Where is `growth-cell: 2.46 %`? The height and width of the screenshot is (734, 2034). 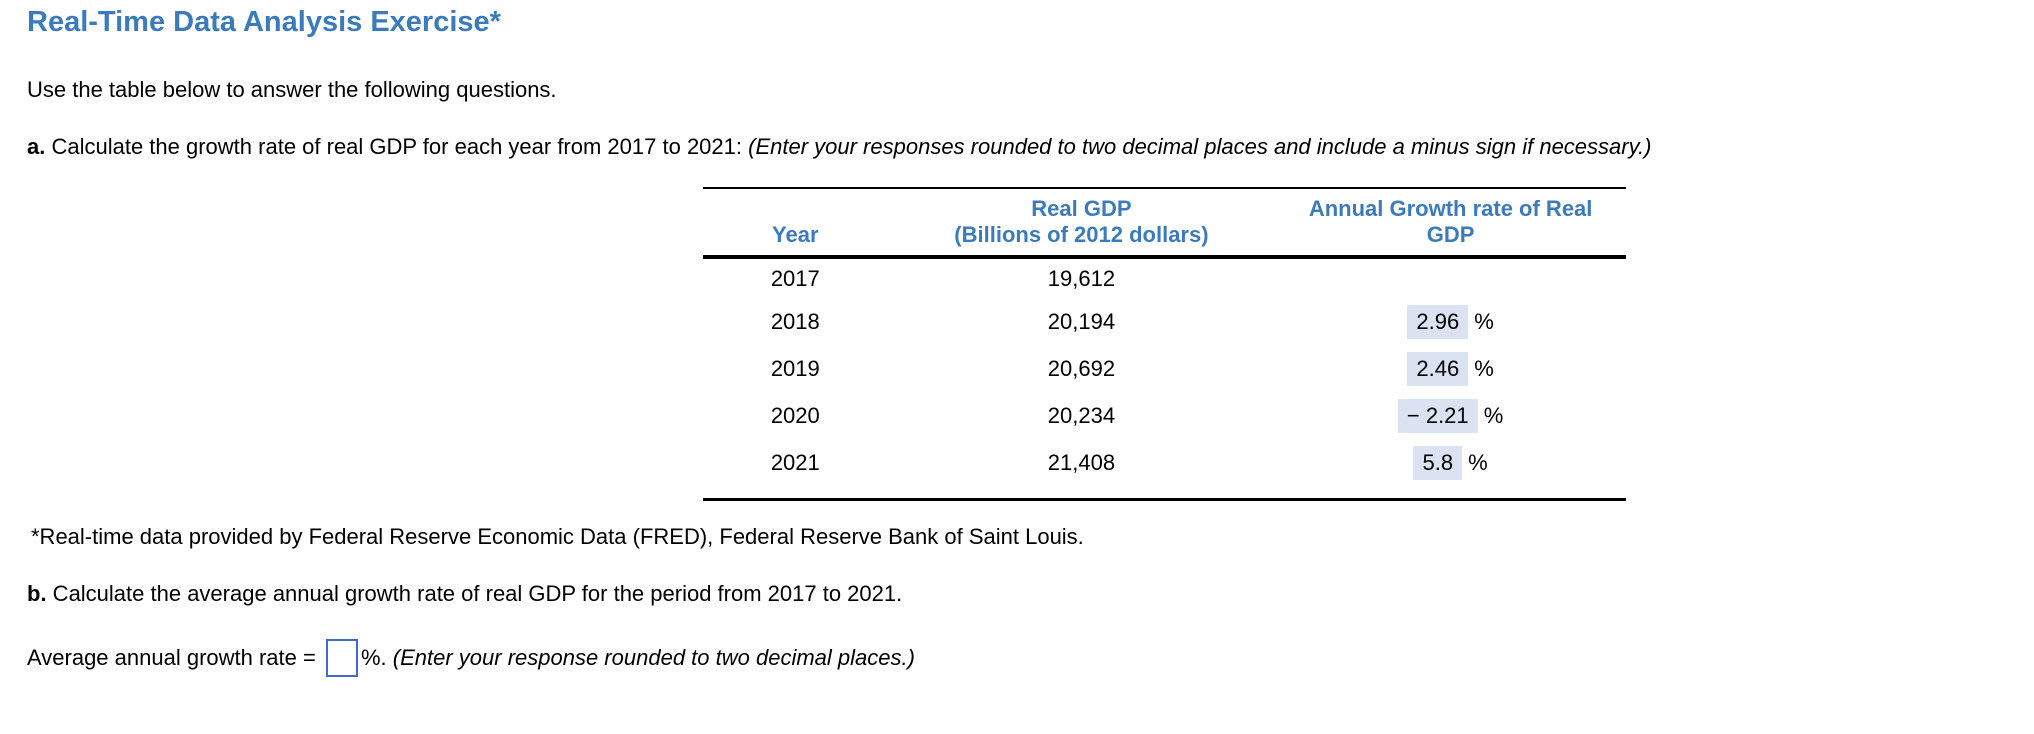 growth-cell: 2.46 % is located at coordinates (1450, 368).